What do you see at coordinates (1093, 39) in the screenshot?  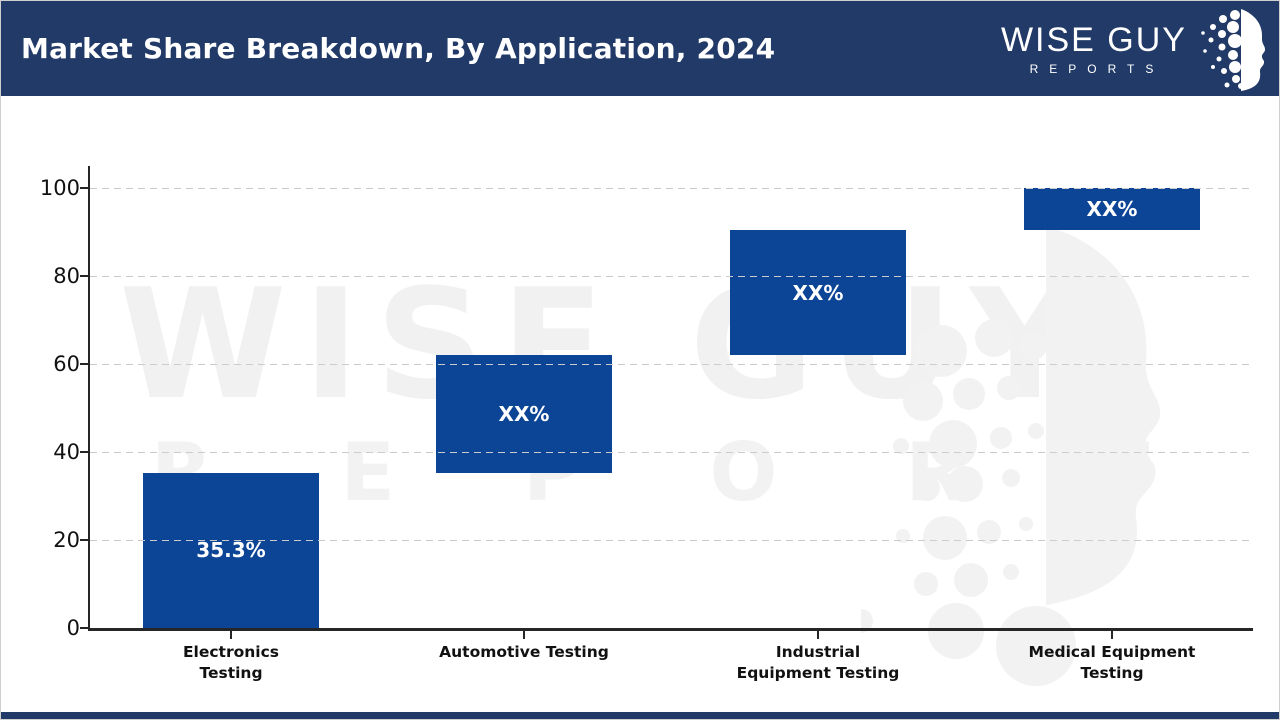 I see `logo-brand-name: WISE GUY` at bounding box center [1093, 39].